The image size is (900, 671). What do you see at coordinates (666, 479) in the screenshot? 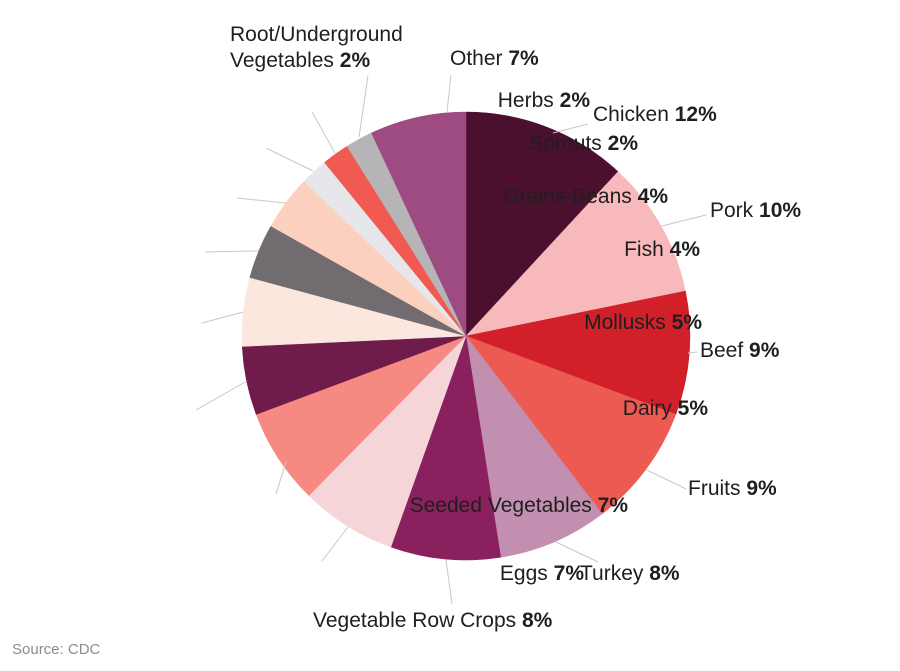
I see `leader-line-fruits` at bounding box center [666, 479].